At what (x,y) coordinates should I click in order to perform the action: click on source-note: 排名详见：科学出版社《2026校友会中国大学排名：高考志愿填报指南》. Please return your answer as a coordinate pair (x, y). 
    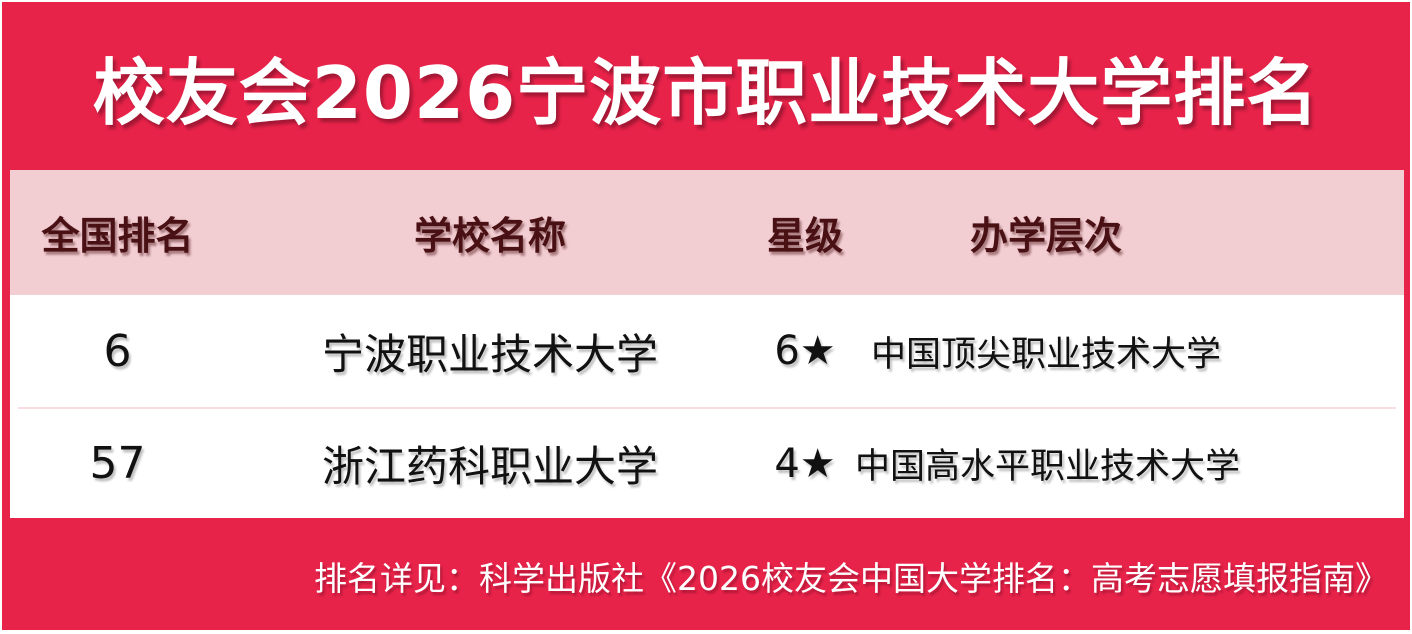
    Looking at the image, I should click on (851, 578).